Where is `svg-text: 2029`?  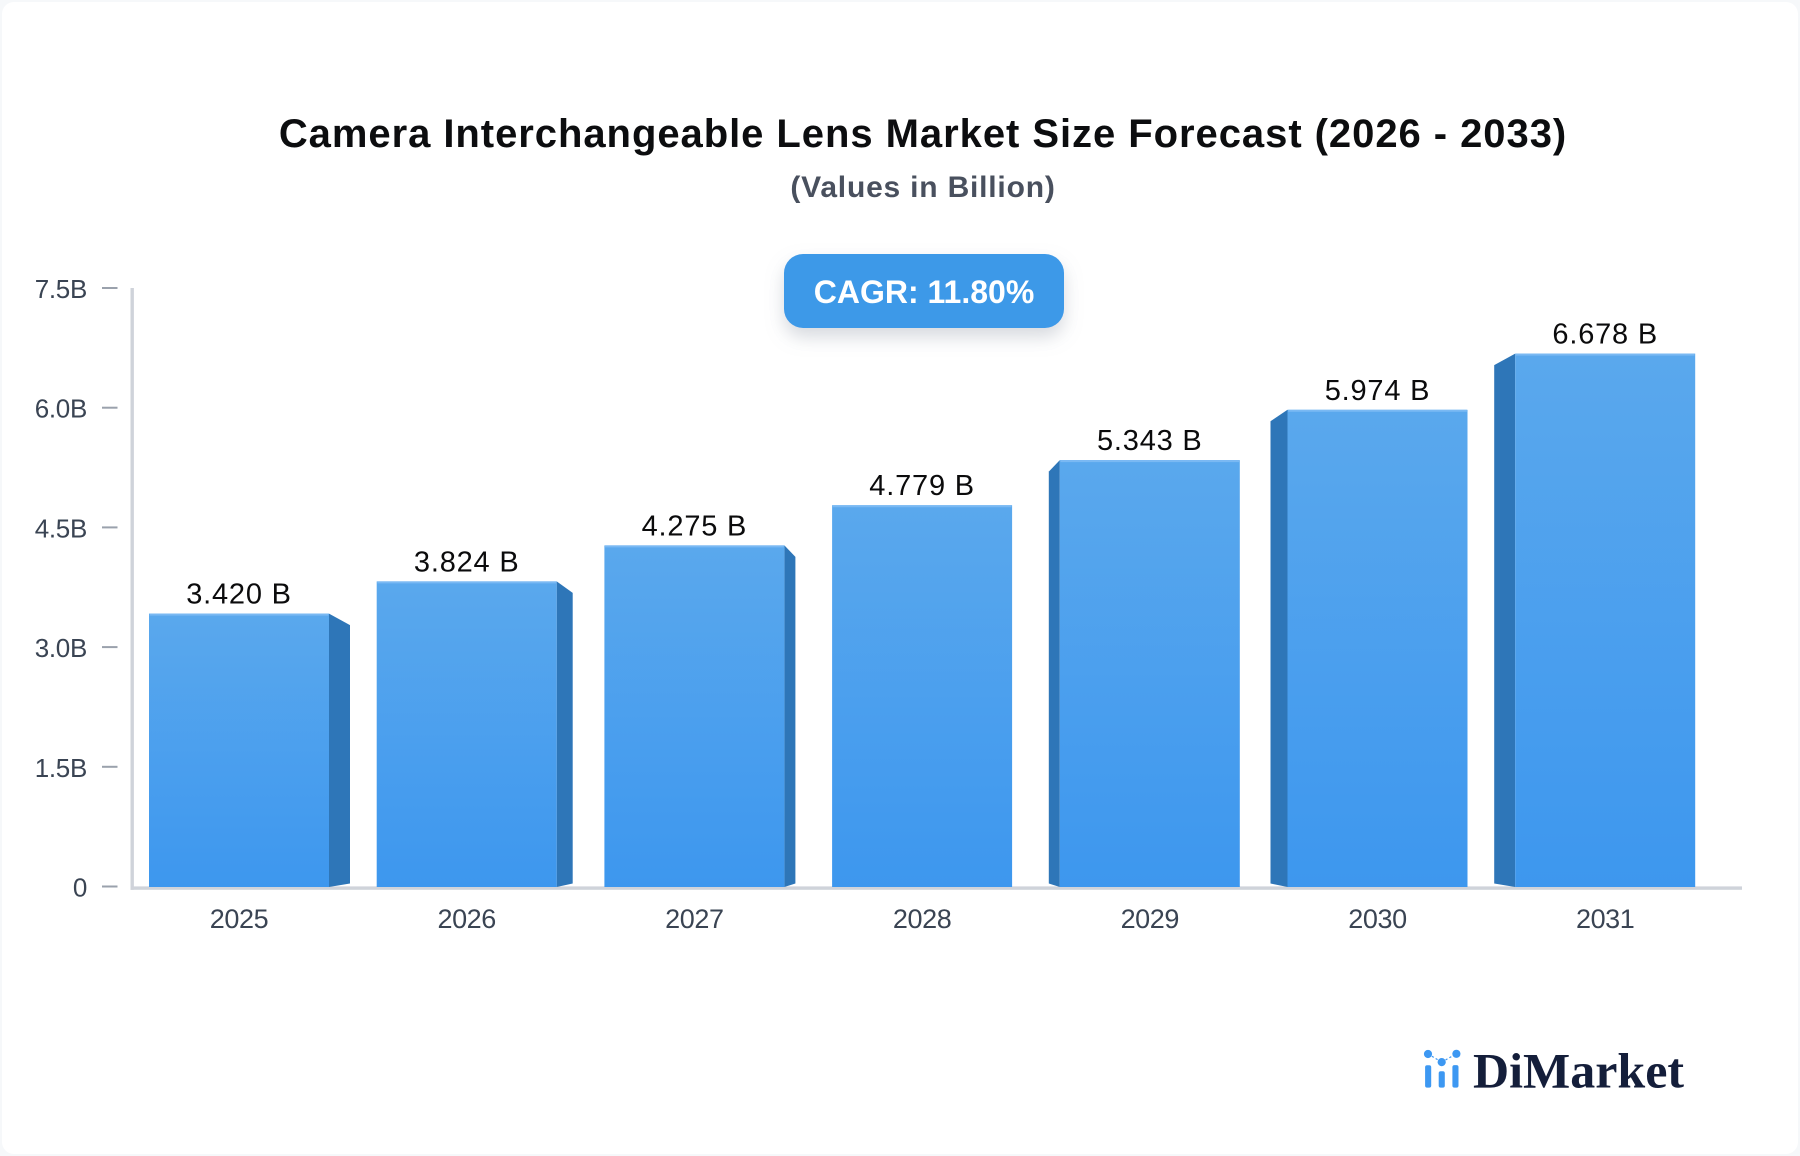 svg-text: 2029 is located at coordinates (1150, 919).